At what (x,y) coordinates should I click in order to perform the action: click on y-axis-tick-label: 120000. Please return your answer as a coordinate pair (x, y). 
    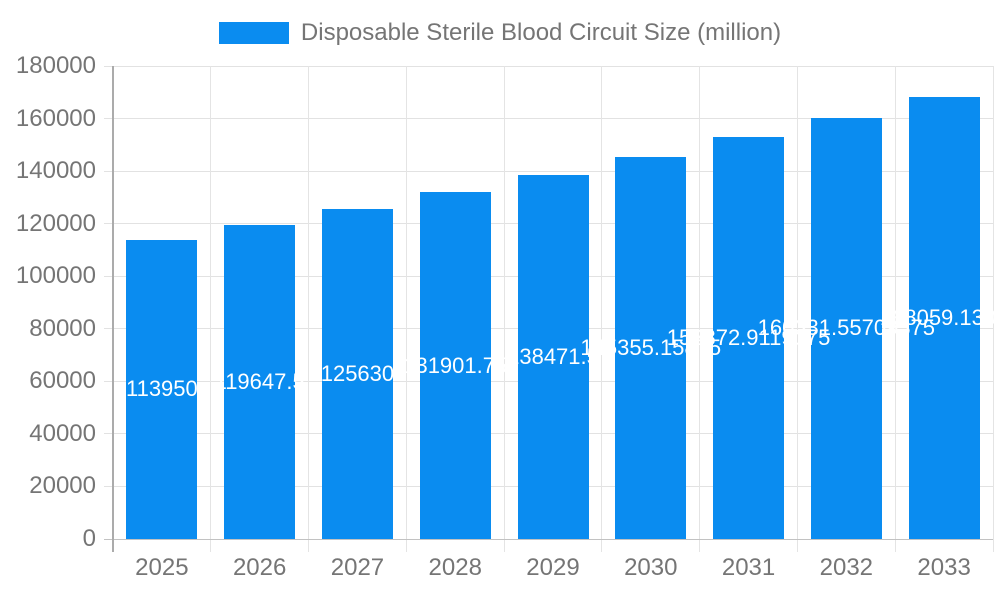
    Looking at the image, I should click on (55, 223).